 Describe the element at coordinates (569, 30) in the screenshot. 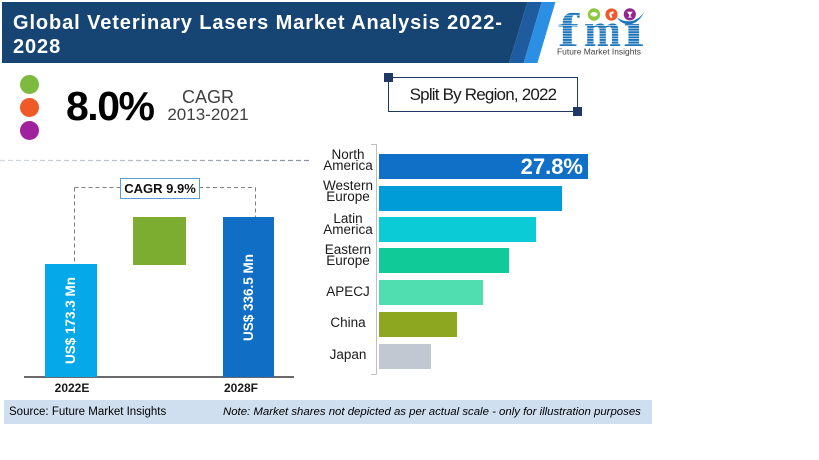

I see `svg-text: f` at that location.